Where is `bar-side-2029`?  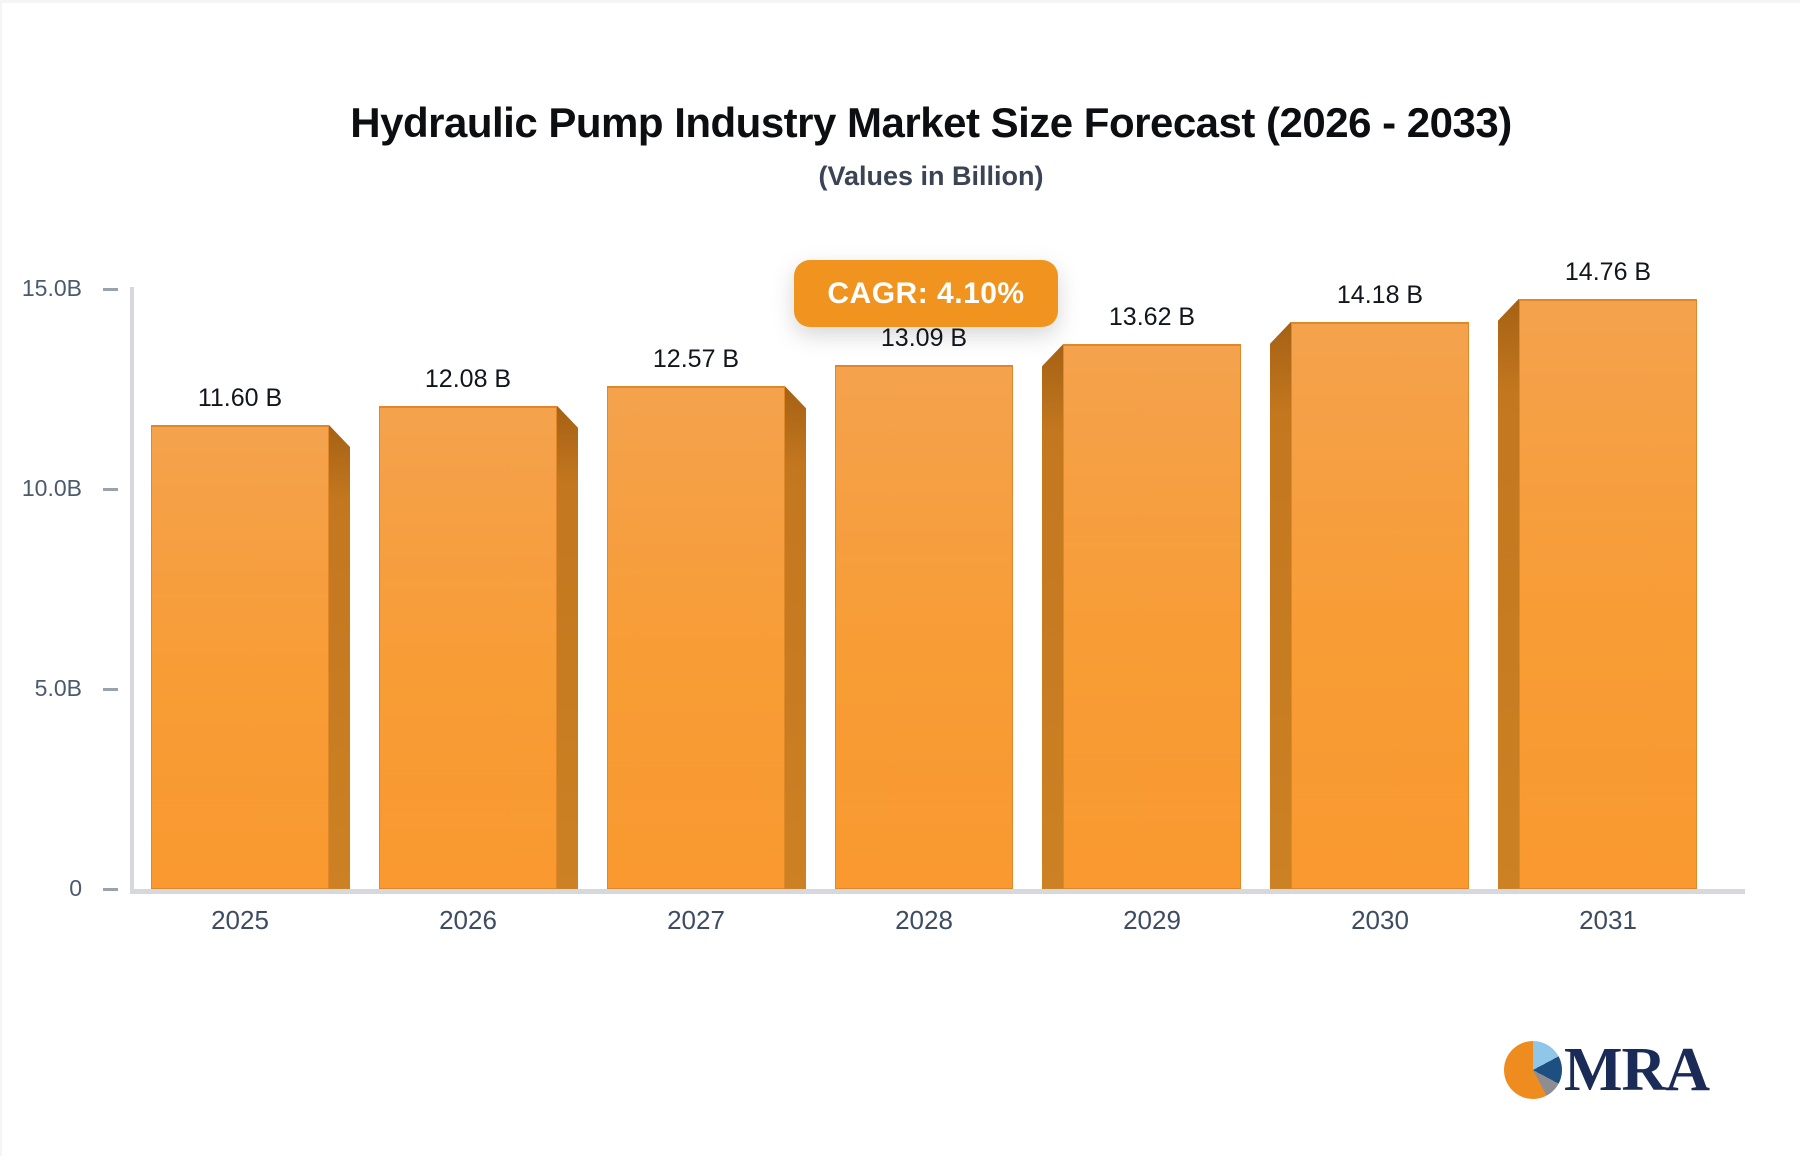
bar-side-2029 is located at coordinates (1052, 616).